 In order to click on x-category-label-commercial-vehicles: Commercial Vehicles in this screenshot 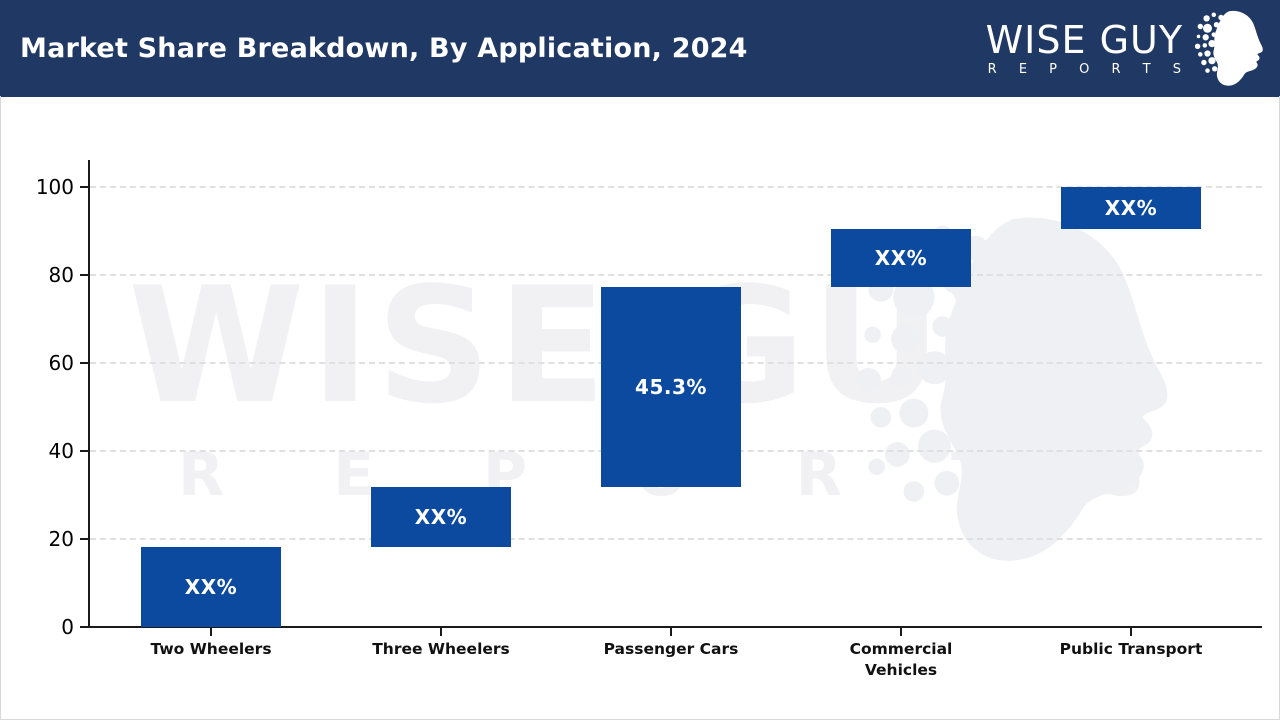, I will do `click(901, 659)`.